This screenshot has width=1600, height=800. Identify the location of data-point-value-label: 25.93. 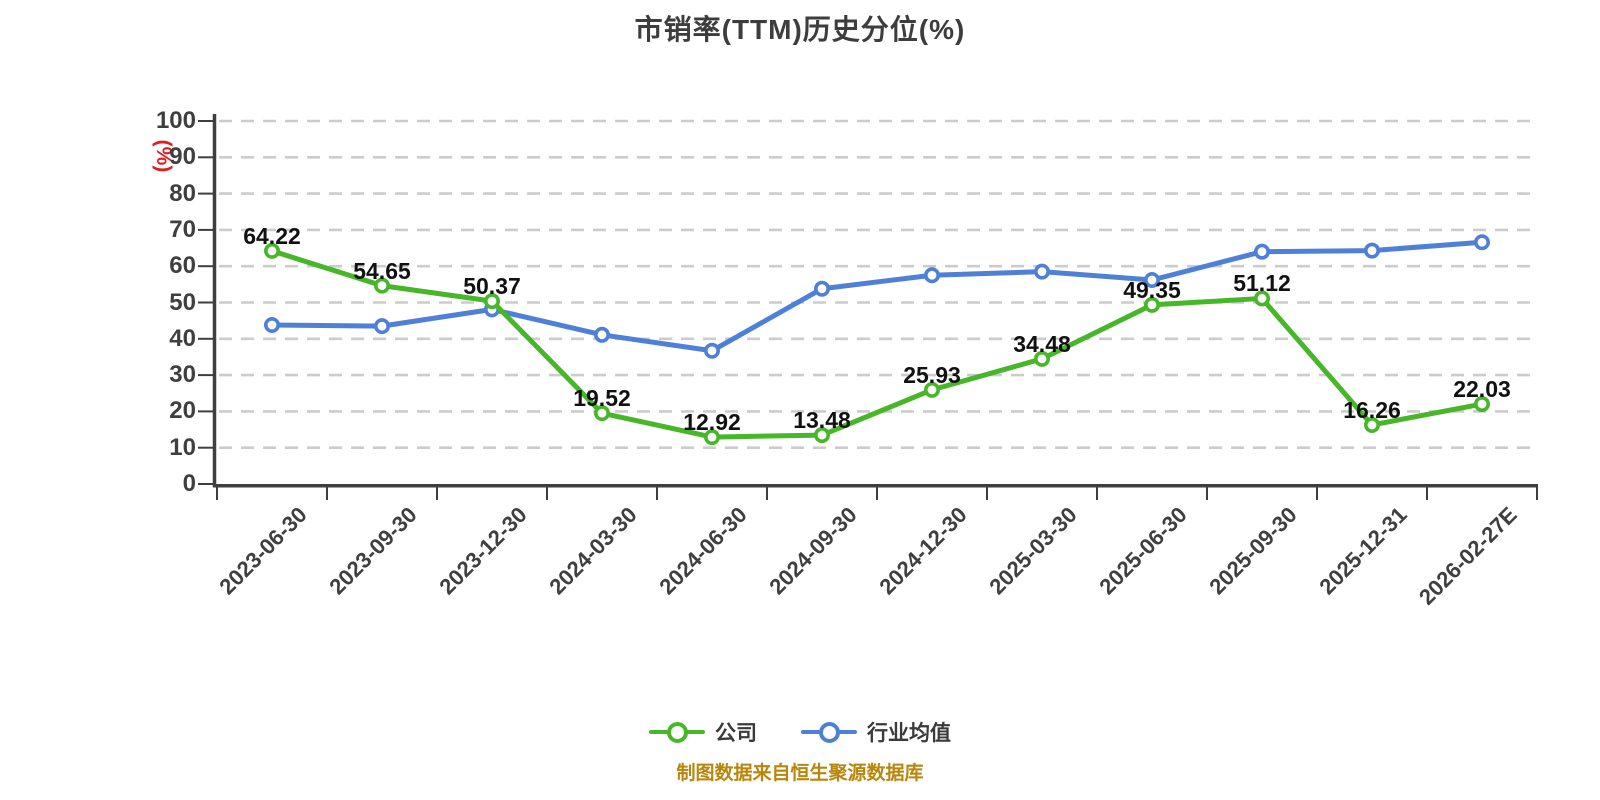
(932, 374).